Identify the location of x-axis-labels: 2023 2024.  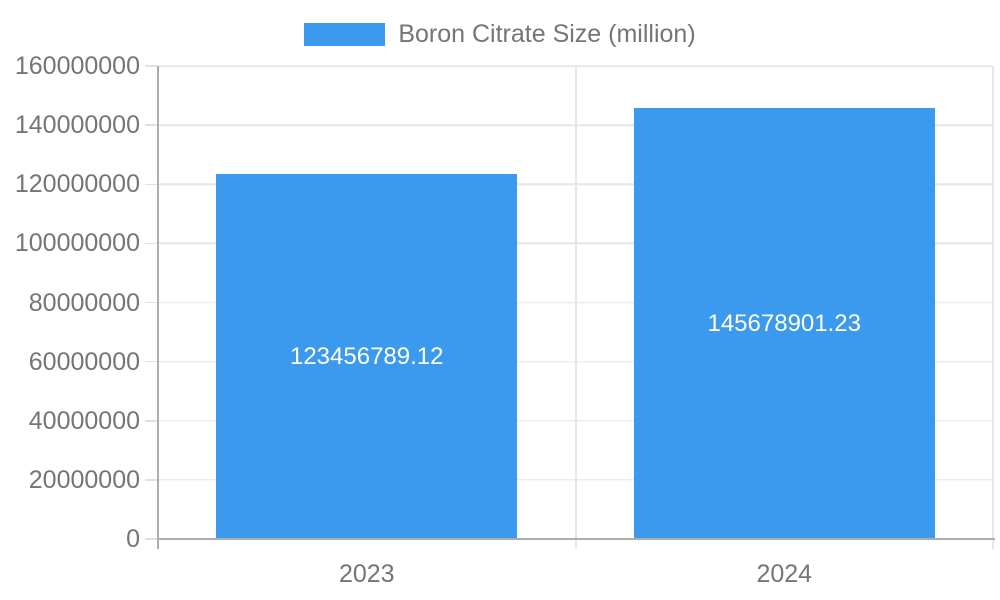
(575, 576).